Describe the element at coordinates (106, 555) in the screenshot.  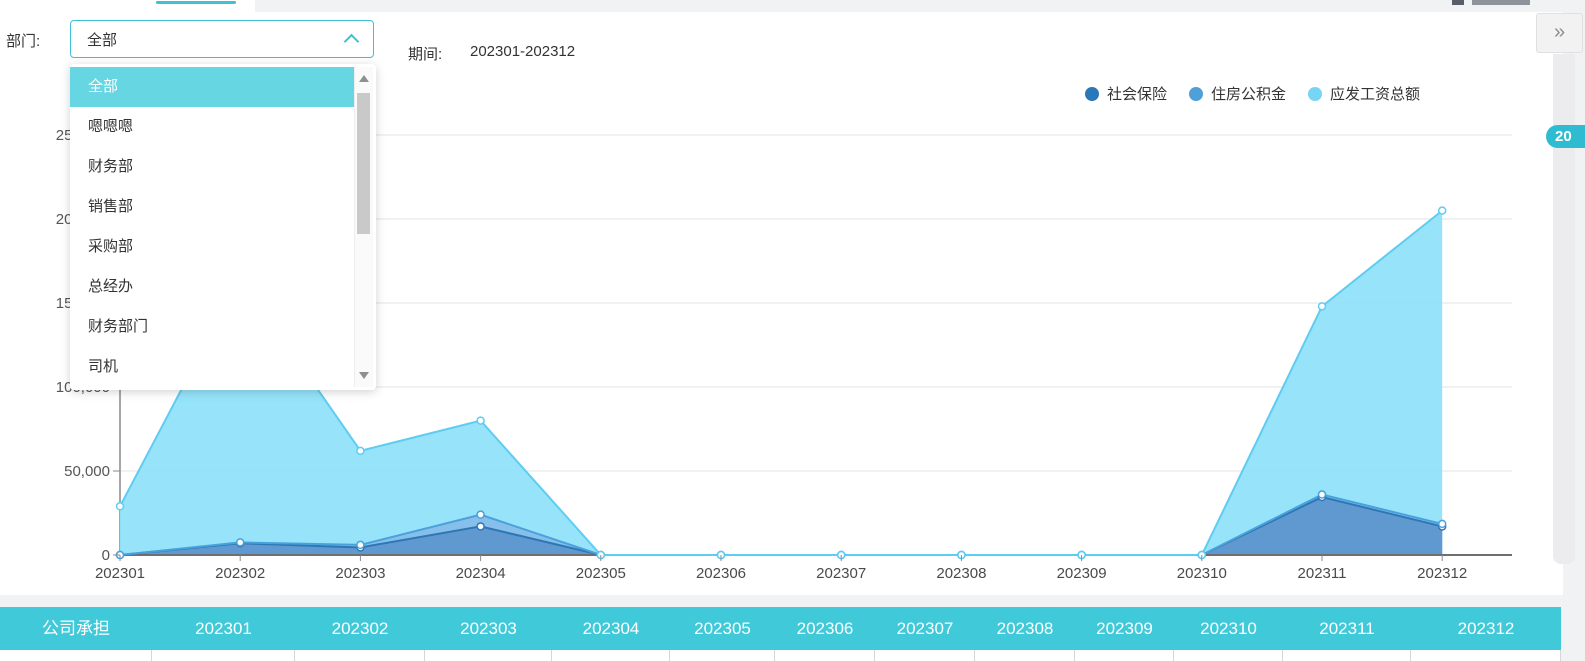
I see `svg-text: 0` at that location.